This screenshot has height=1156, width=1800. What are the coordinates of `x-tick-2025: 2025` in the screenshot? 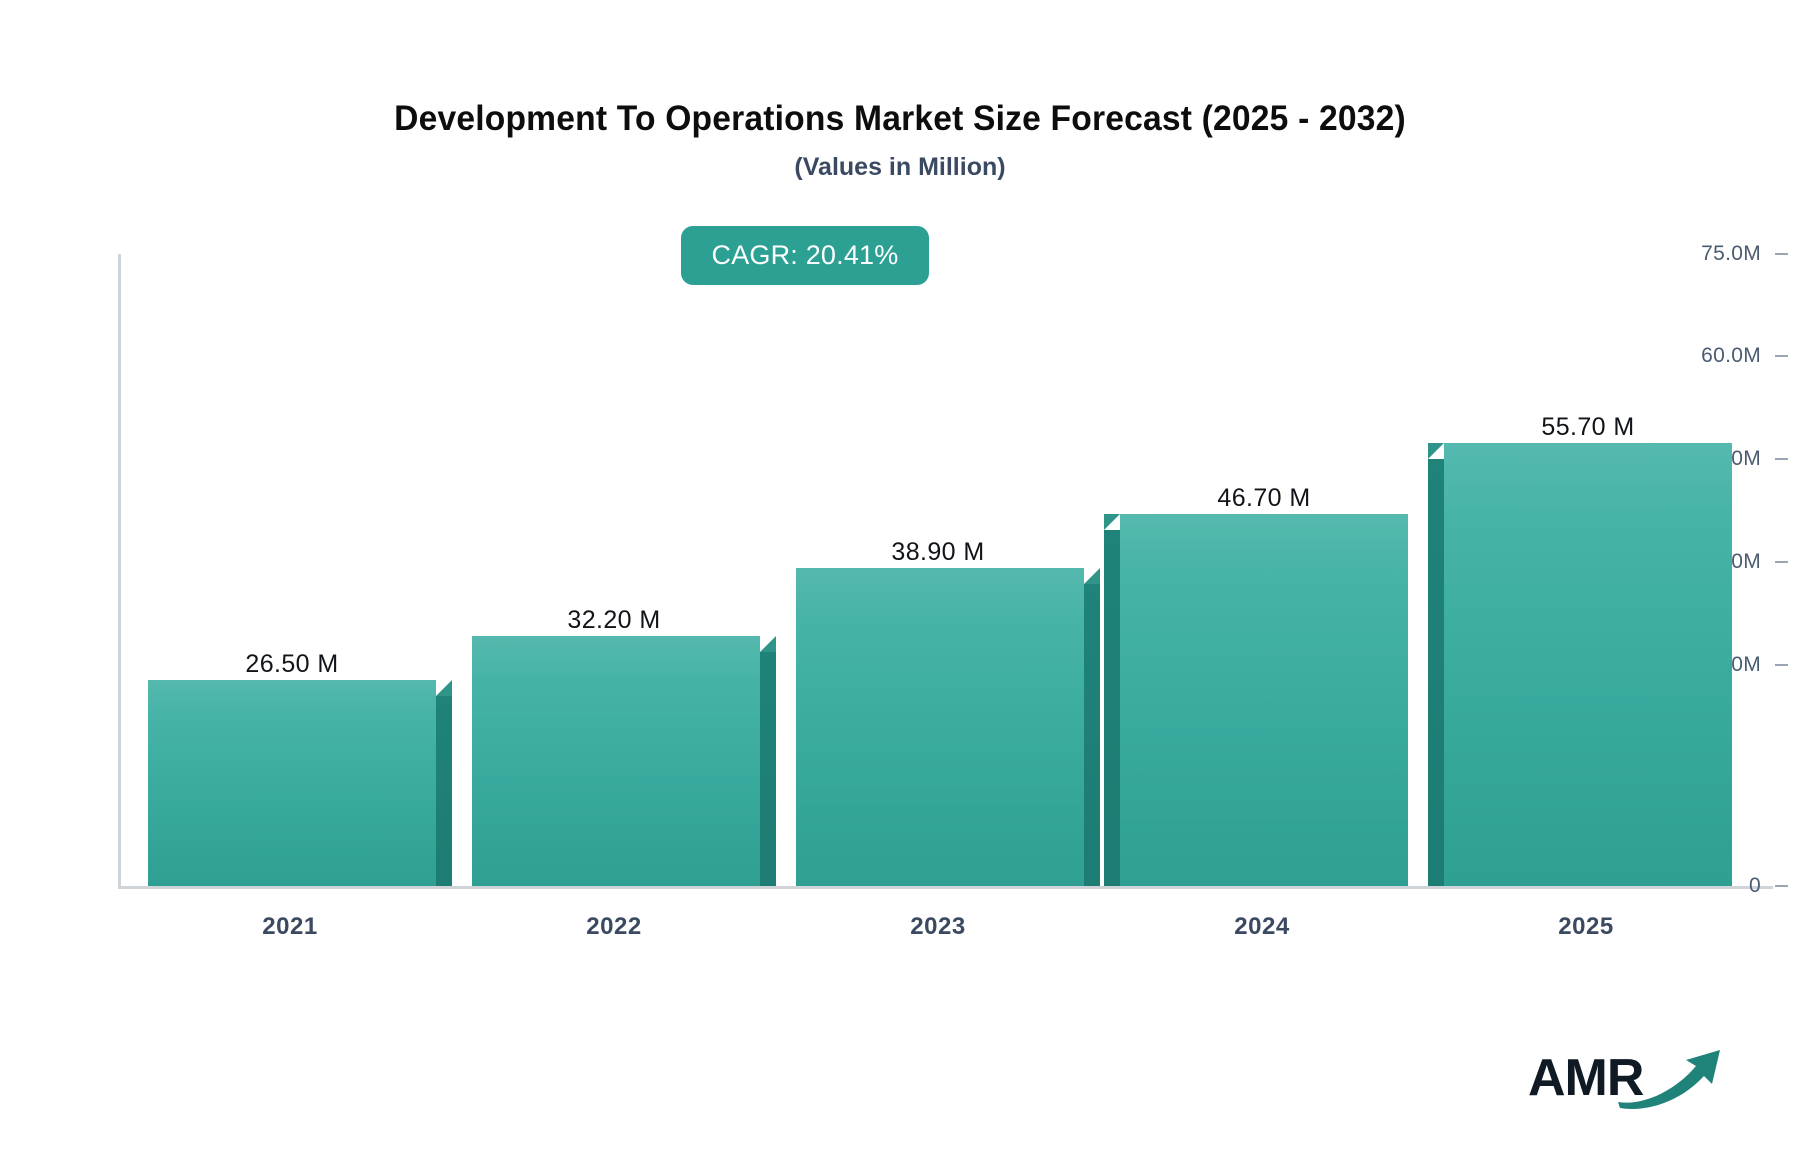 It's located at (1586, 926).